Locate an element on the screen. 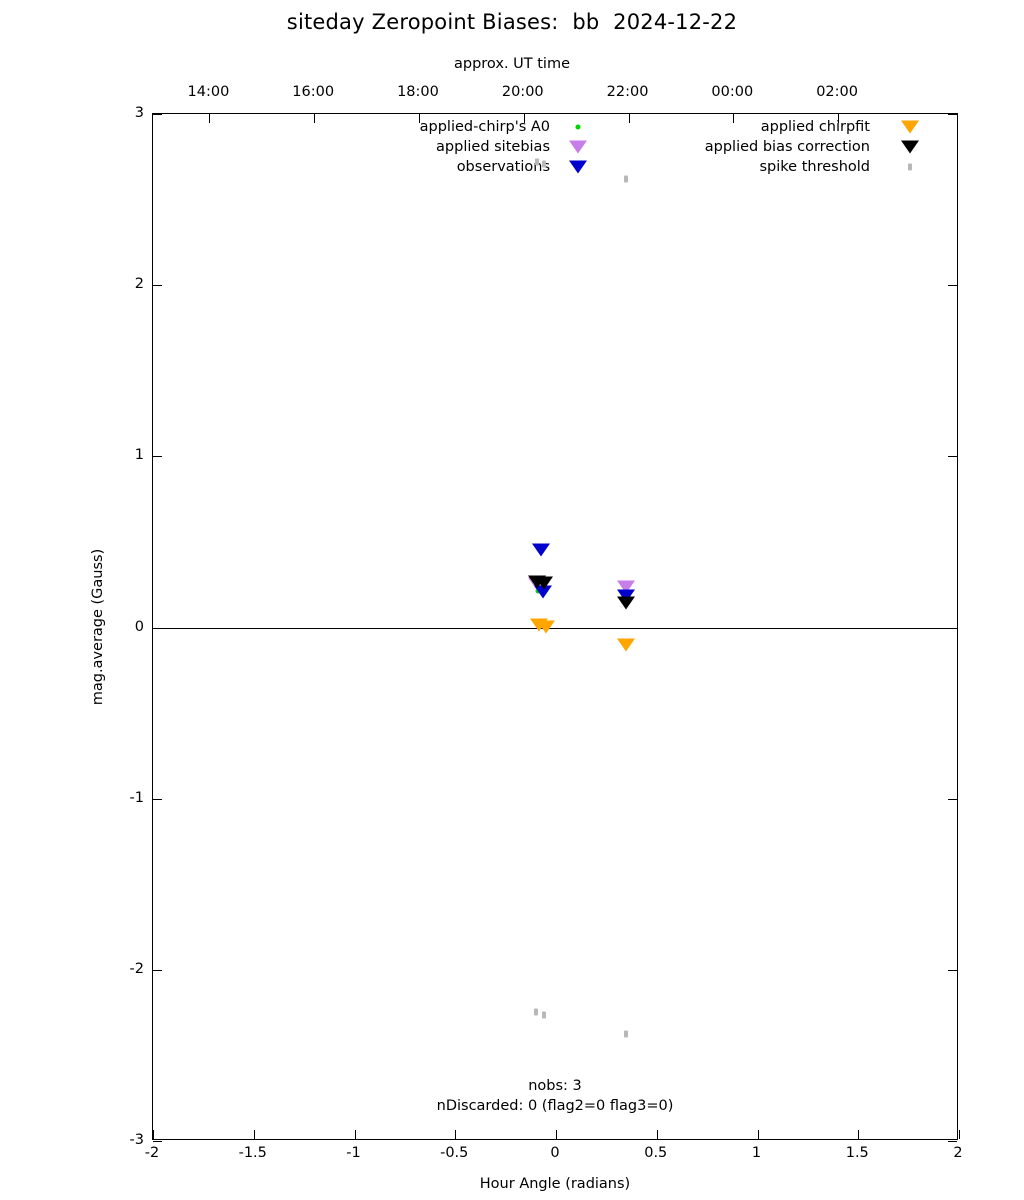 This screenshot has height=1200, width=1024. top-tick-label: 14:00 is located at coordinates (208, 92).